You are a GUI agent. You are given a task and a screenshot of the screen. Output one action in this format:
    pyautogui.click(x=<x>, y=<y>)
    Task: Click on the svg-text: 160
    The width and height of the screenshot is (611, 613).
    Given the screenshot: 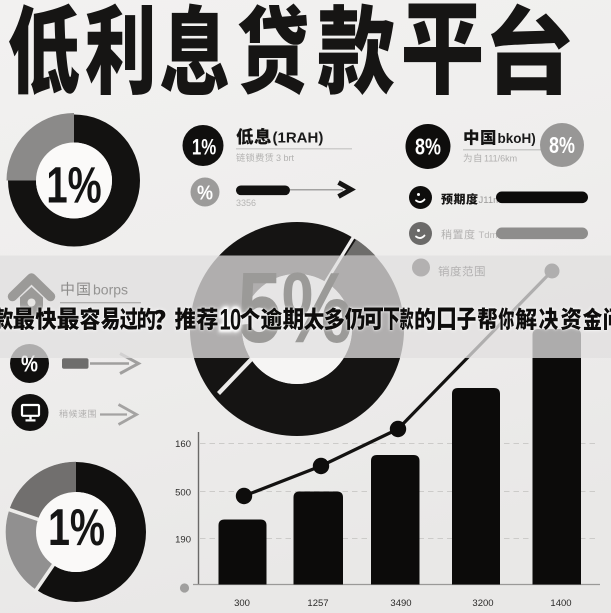 What is the action you would take?
    pyautogui.click(x=183, y=444)
    